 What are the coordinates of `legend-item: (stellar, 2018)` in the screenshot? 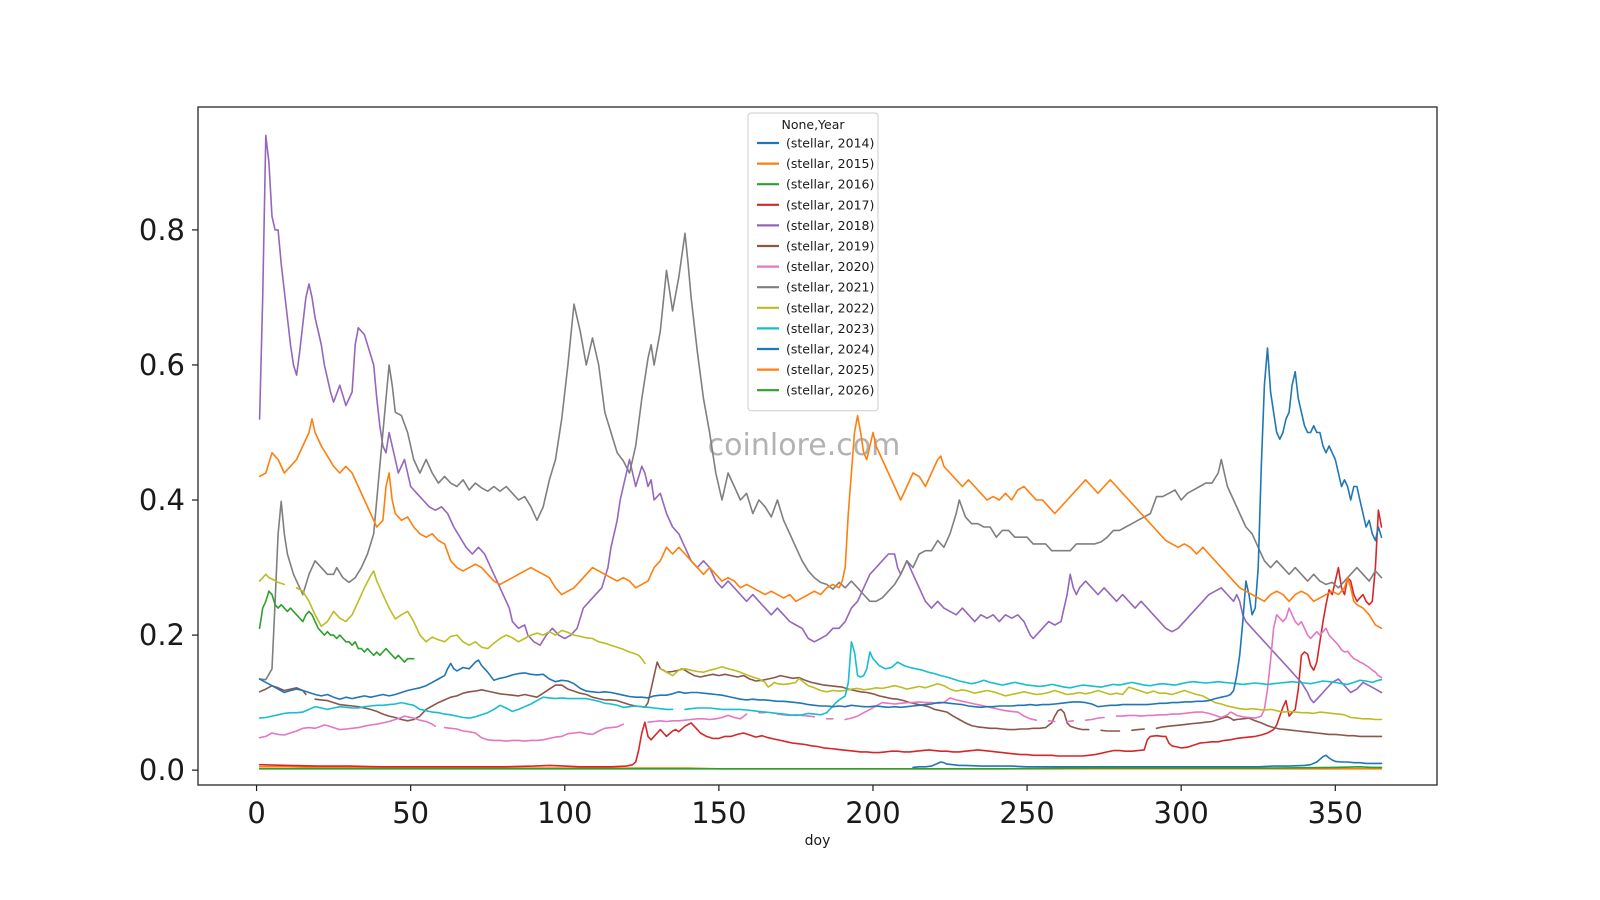 It's located at (815, 225).